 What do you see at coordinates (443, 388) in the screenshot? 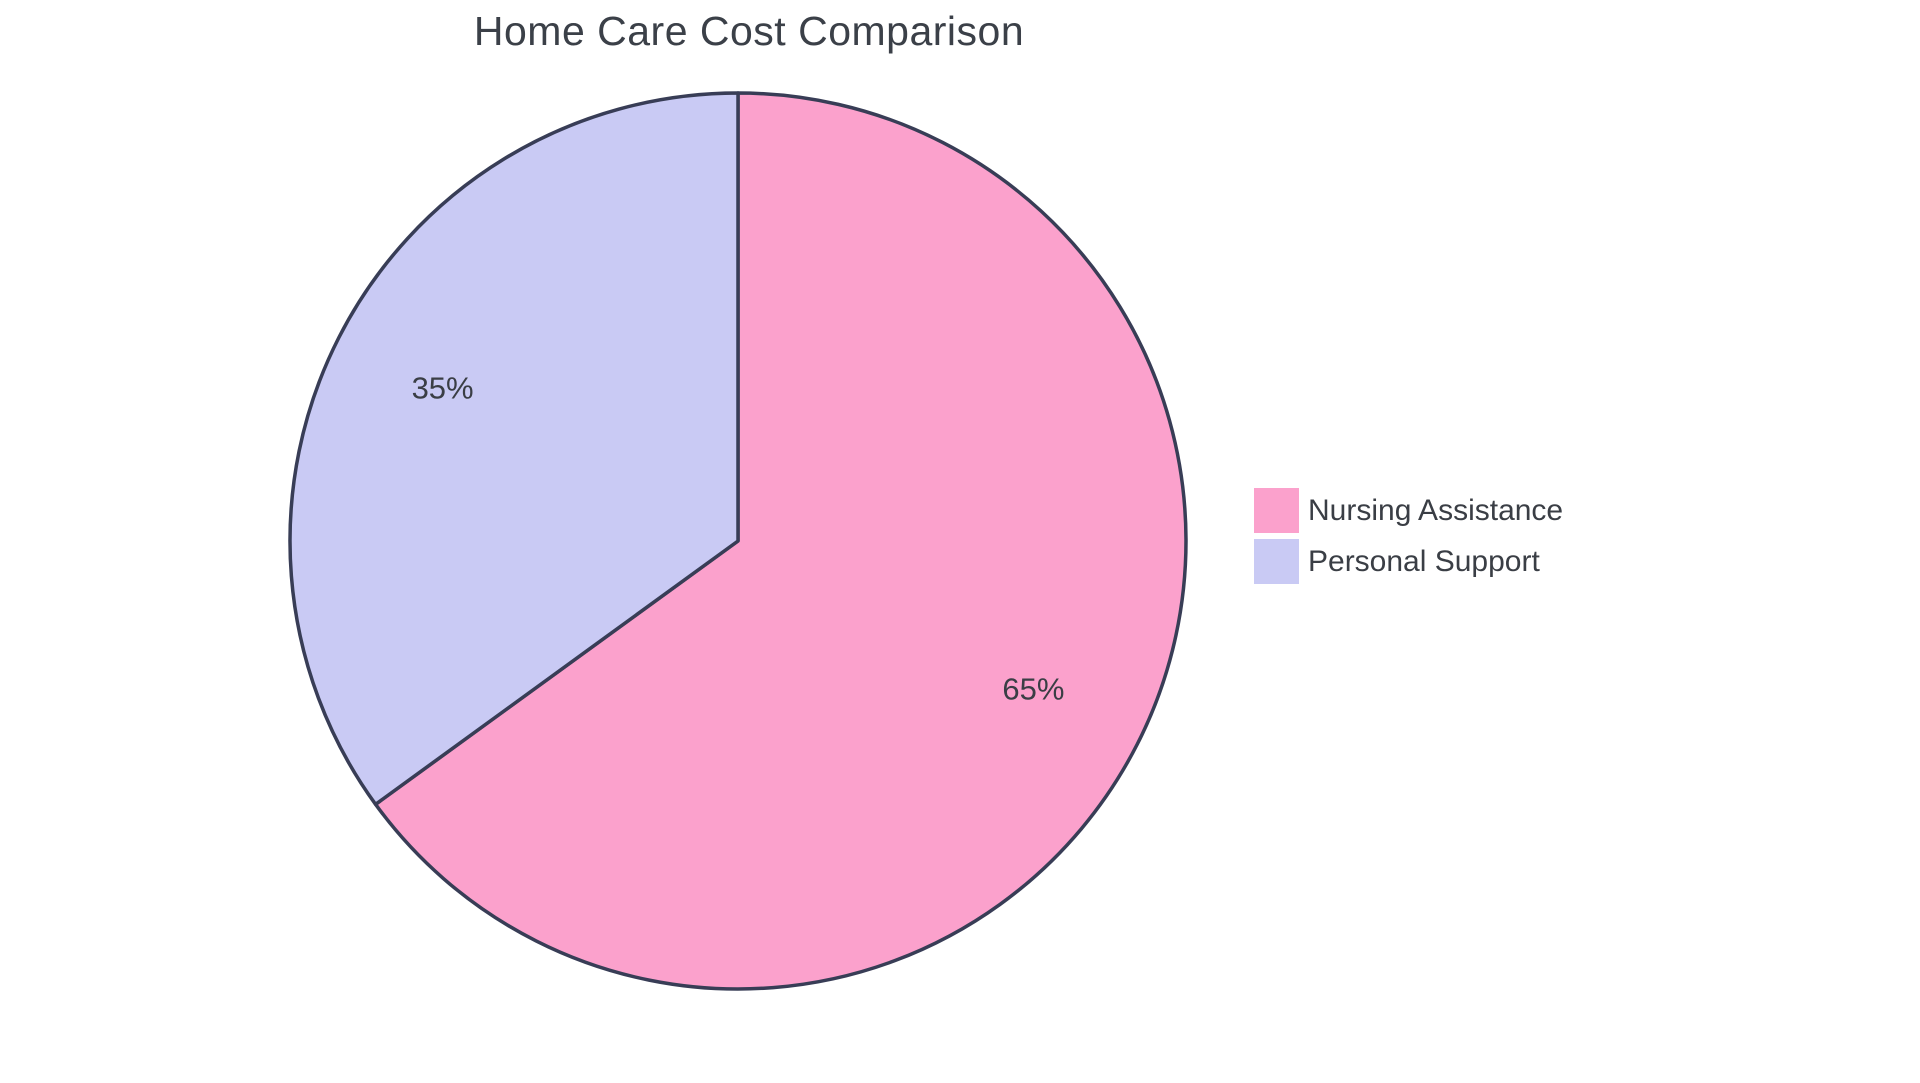
I see `slice-percent-label-personal-support: 35%` at bounding box center [443, 388].